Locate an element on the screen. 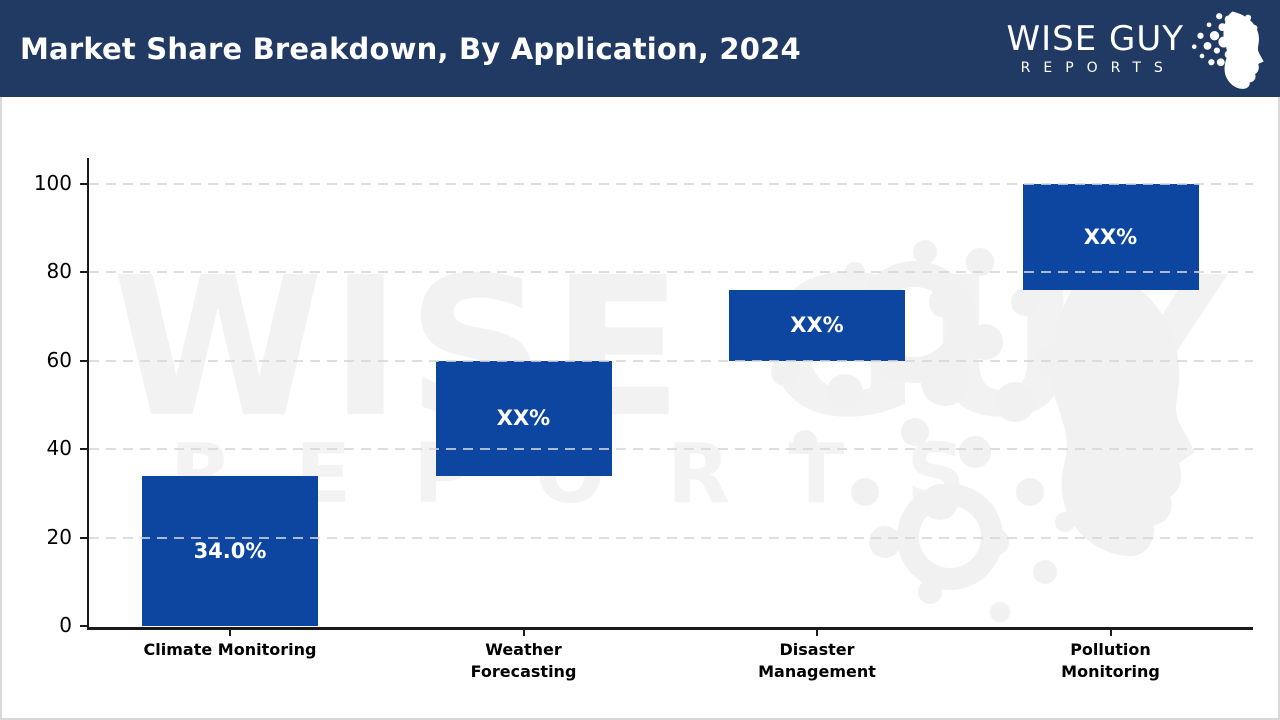  y-tick-label-40: 40 is located at coordinates (59, 448).